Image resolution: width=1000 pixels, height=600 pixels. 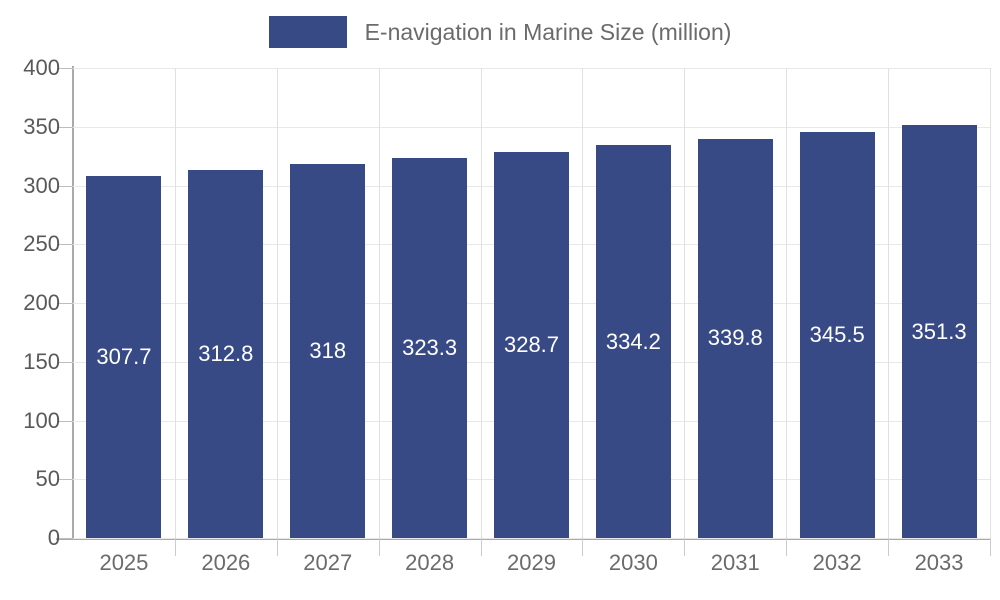 I want to click on y-tick-label: 250, so click(x=41, y=244).